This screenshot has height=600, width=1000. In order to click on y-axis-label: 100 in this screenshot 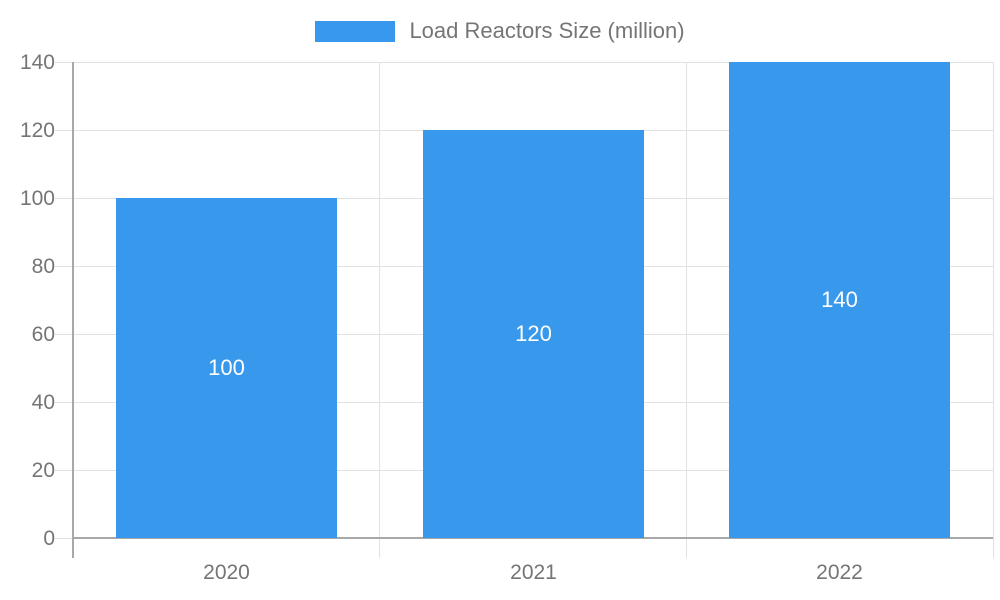, I will do `click(37, 198)`.